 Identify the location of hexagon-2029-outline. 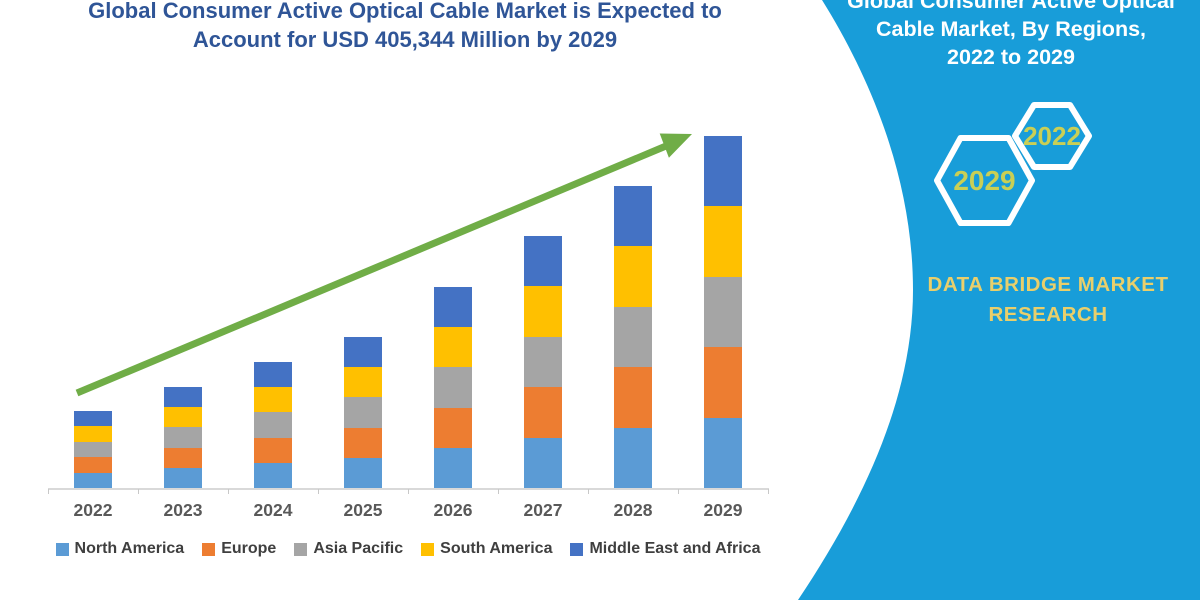
(984, 180).